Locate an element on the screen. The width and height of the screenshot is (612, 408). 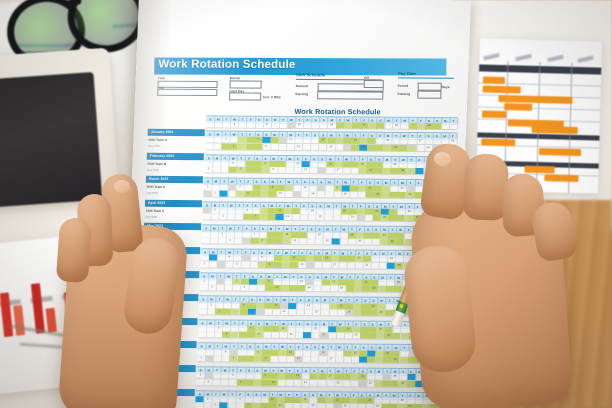
section-rule is located at coordinates (426, 78).